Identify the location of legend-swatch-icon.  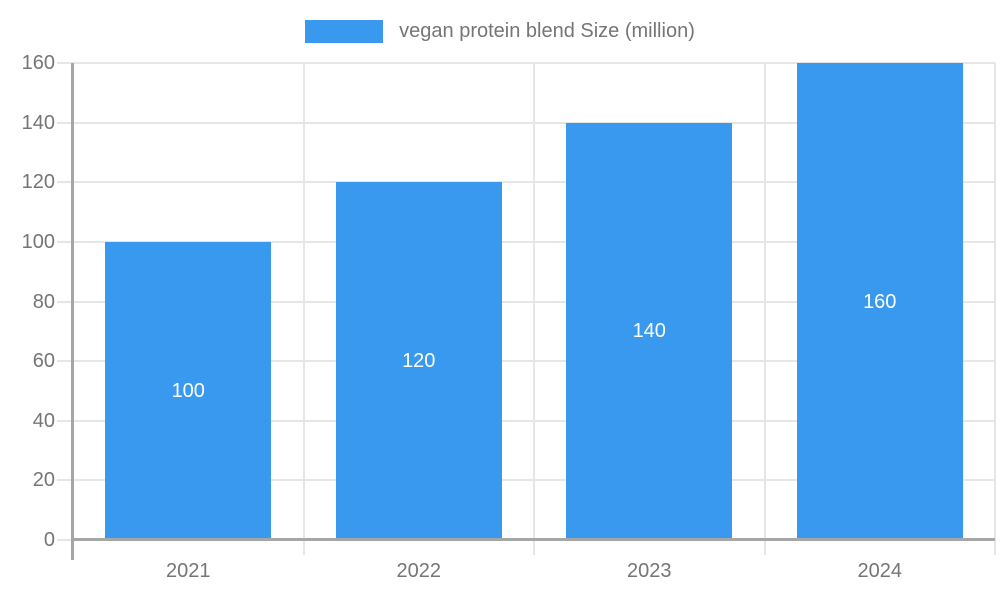
(344, 31).